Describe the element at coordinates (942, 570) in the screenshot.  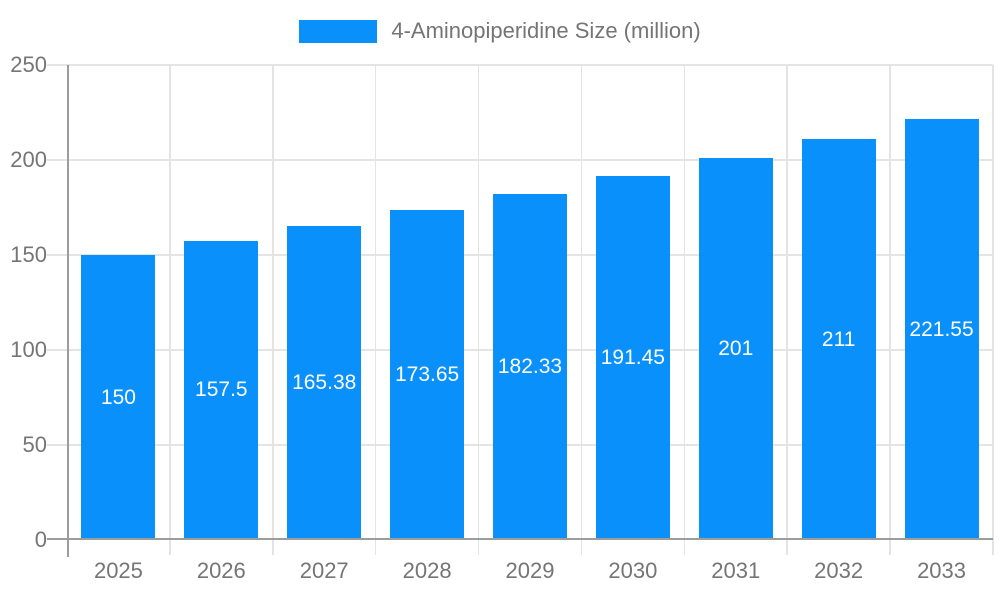
I see `x-tick-label: 2033` at that location.